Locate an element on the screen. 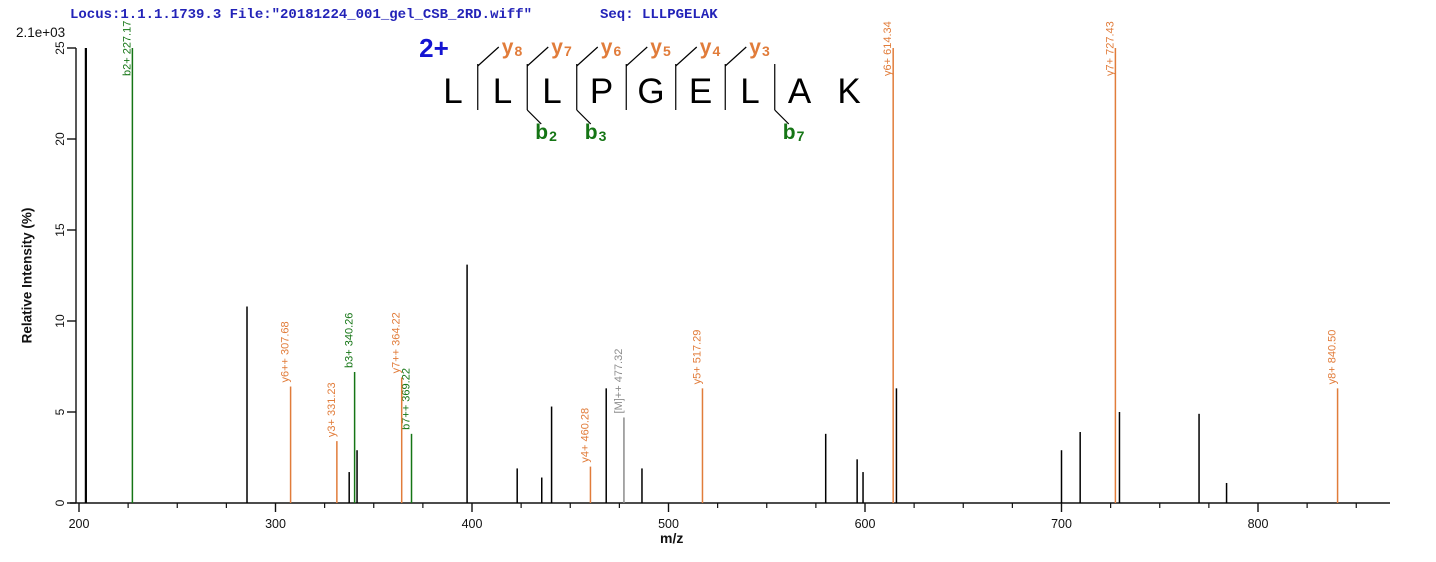 The width and height of the screenshot is (1436, 562). b-ion-label: b3 is located at coordinates (596, 132).